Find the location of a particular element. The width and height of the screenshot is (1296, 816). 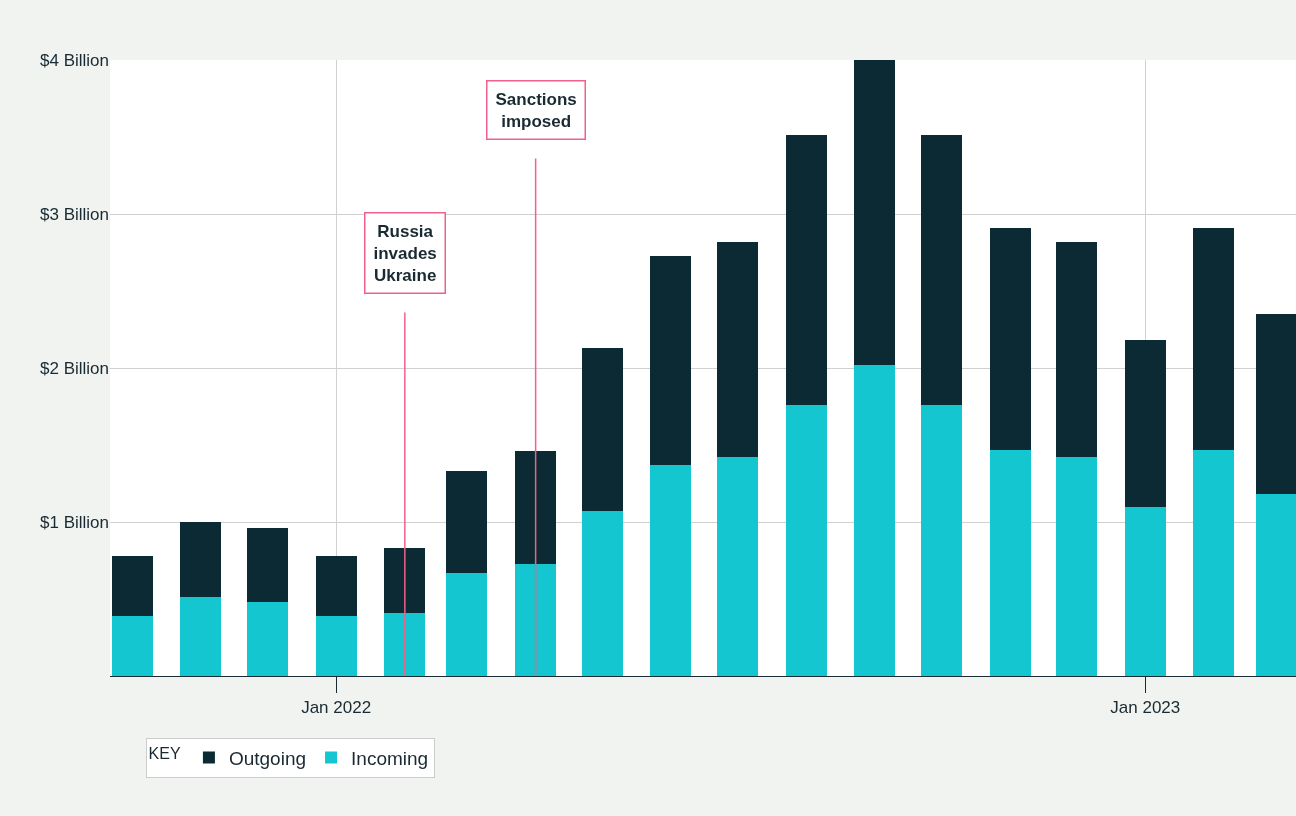

y-tick-label: $2 Billion is located at coordinates (74, 368).